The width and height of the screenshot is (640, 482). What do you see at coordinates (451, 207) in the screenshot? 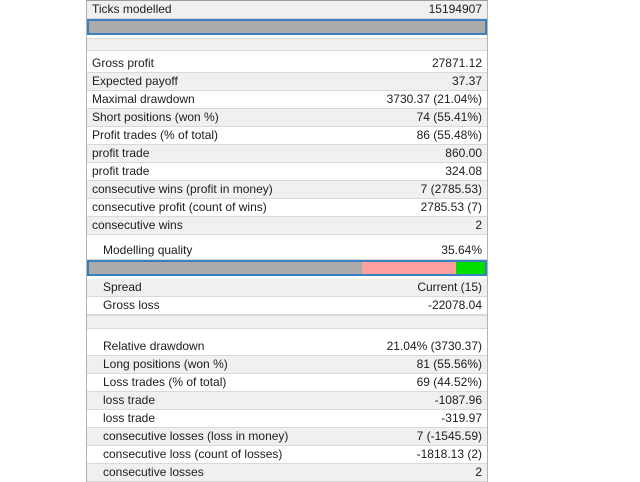
I see `row-value: 2785.53 (7)` at bounding box center [451, 207].